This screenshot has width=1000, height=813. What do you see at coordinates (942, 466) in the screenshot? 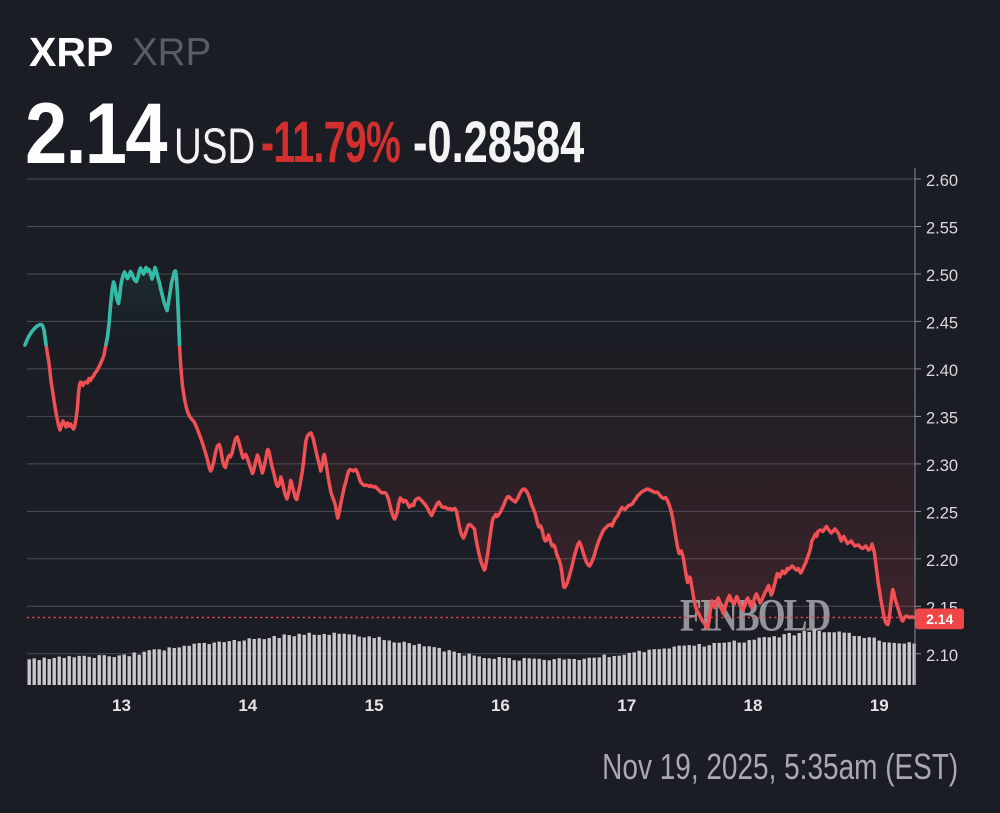
I see `svg-text: 2.30` at bounding box center [942, 466].